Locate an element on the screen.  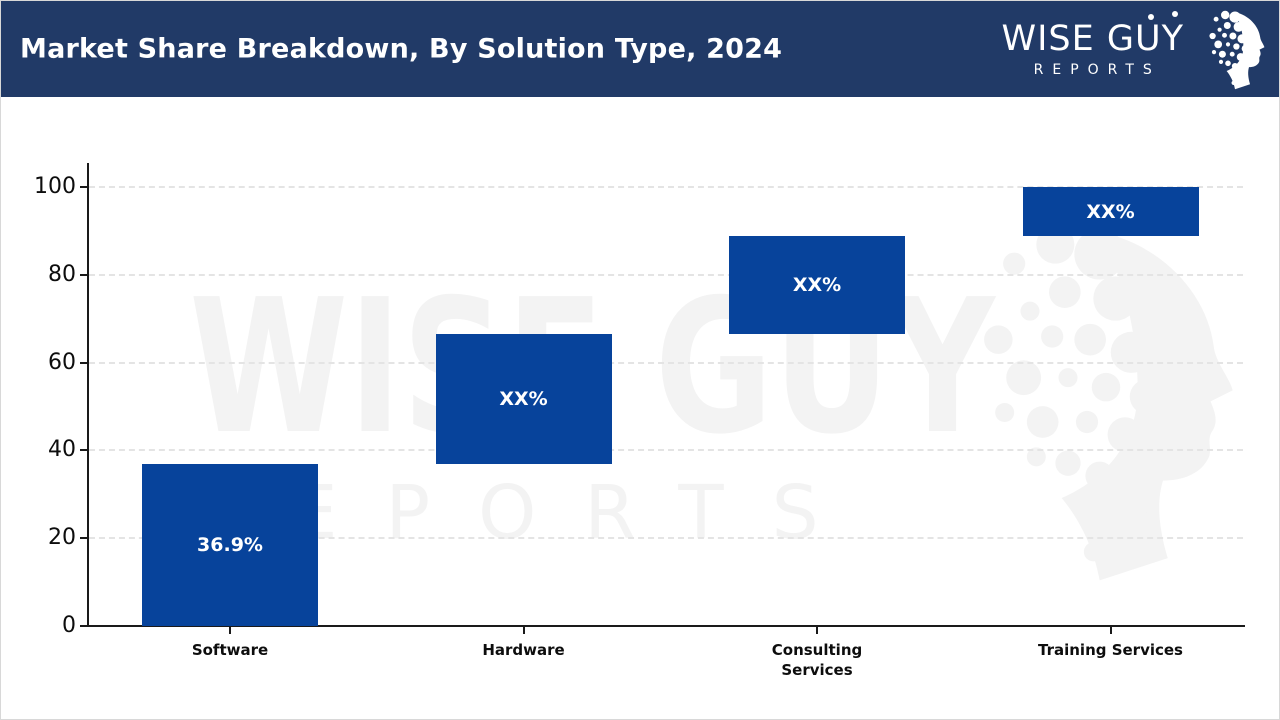
x-tick-label-training-services: Training Services is located at coordinates (1110, 650).